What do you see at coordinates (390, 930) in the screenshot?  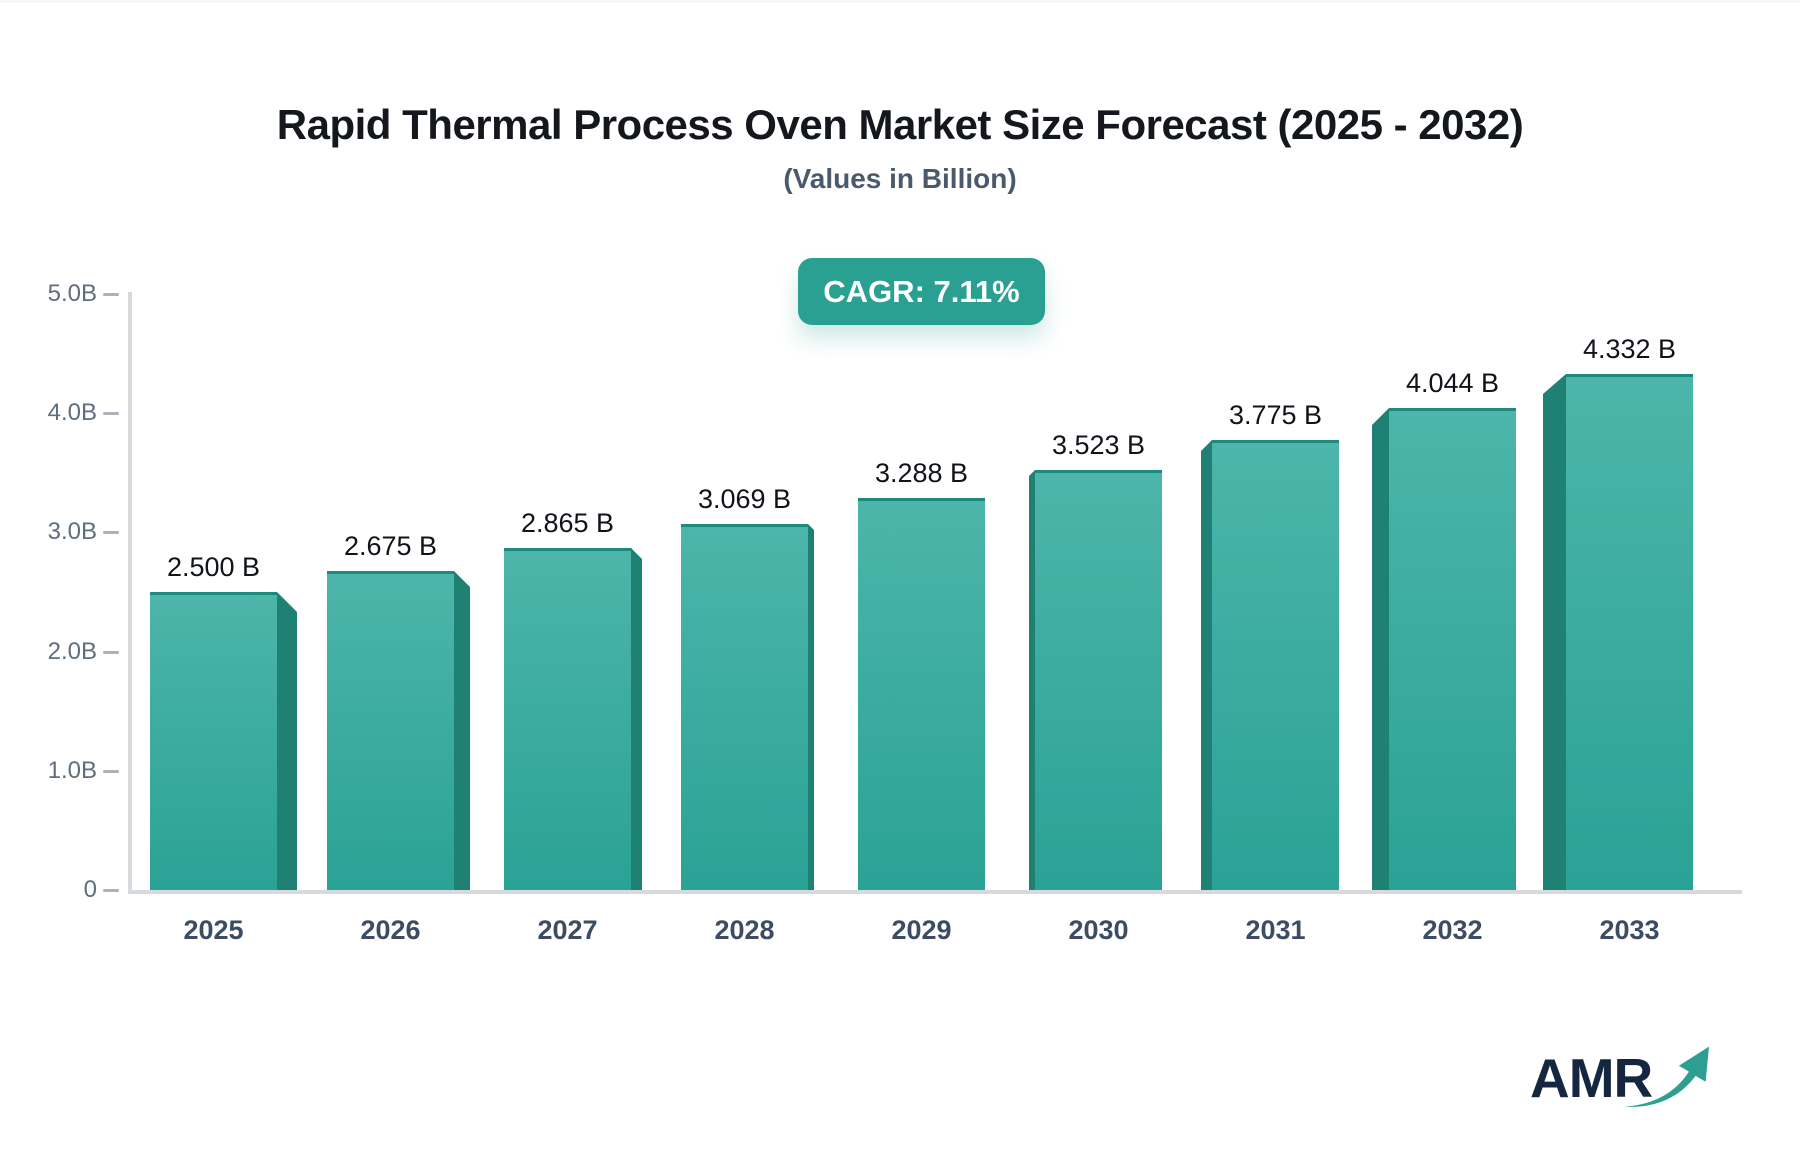 I see `x-axis-label: 2026` at bounding box center [390, 930].